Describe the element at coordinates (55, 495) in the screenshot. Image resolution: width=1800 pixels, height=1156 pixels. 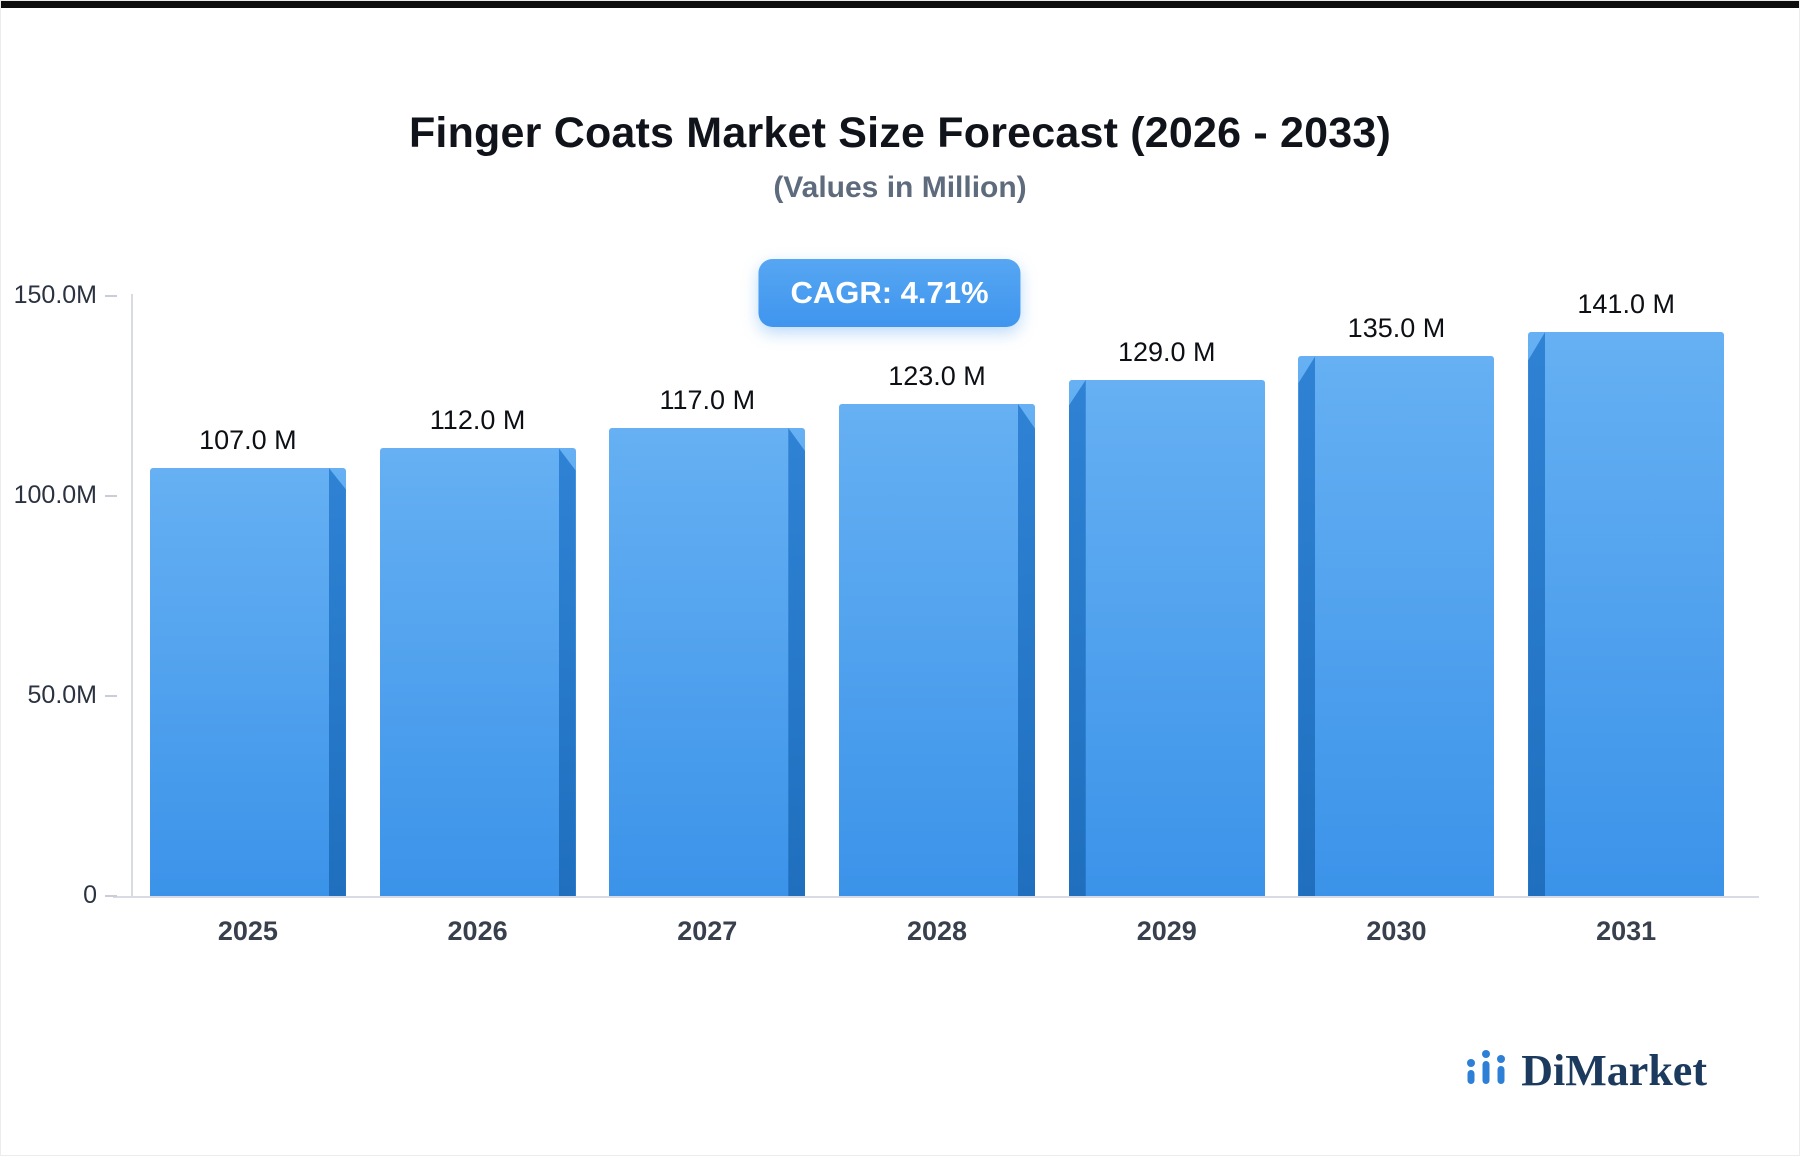
I see `y-tick-label: 100.0M` at that location.